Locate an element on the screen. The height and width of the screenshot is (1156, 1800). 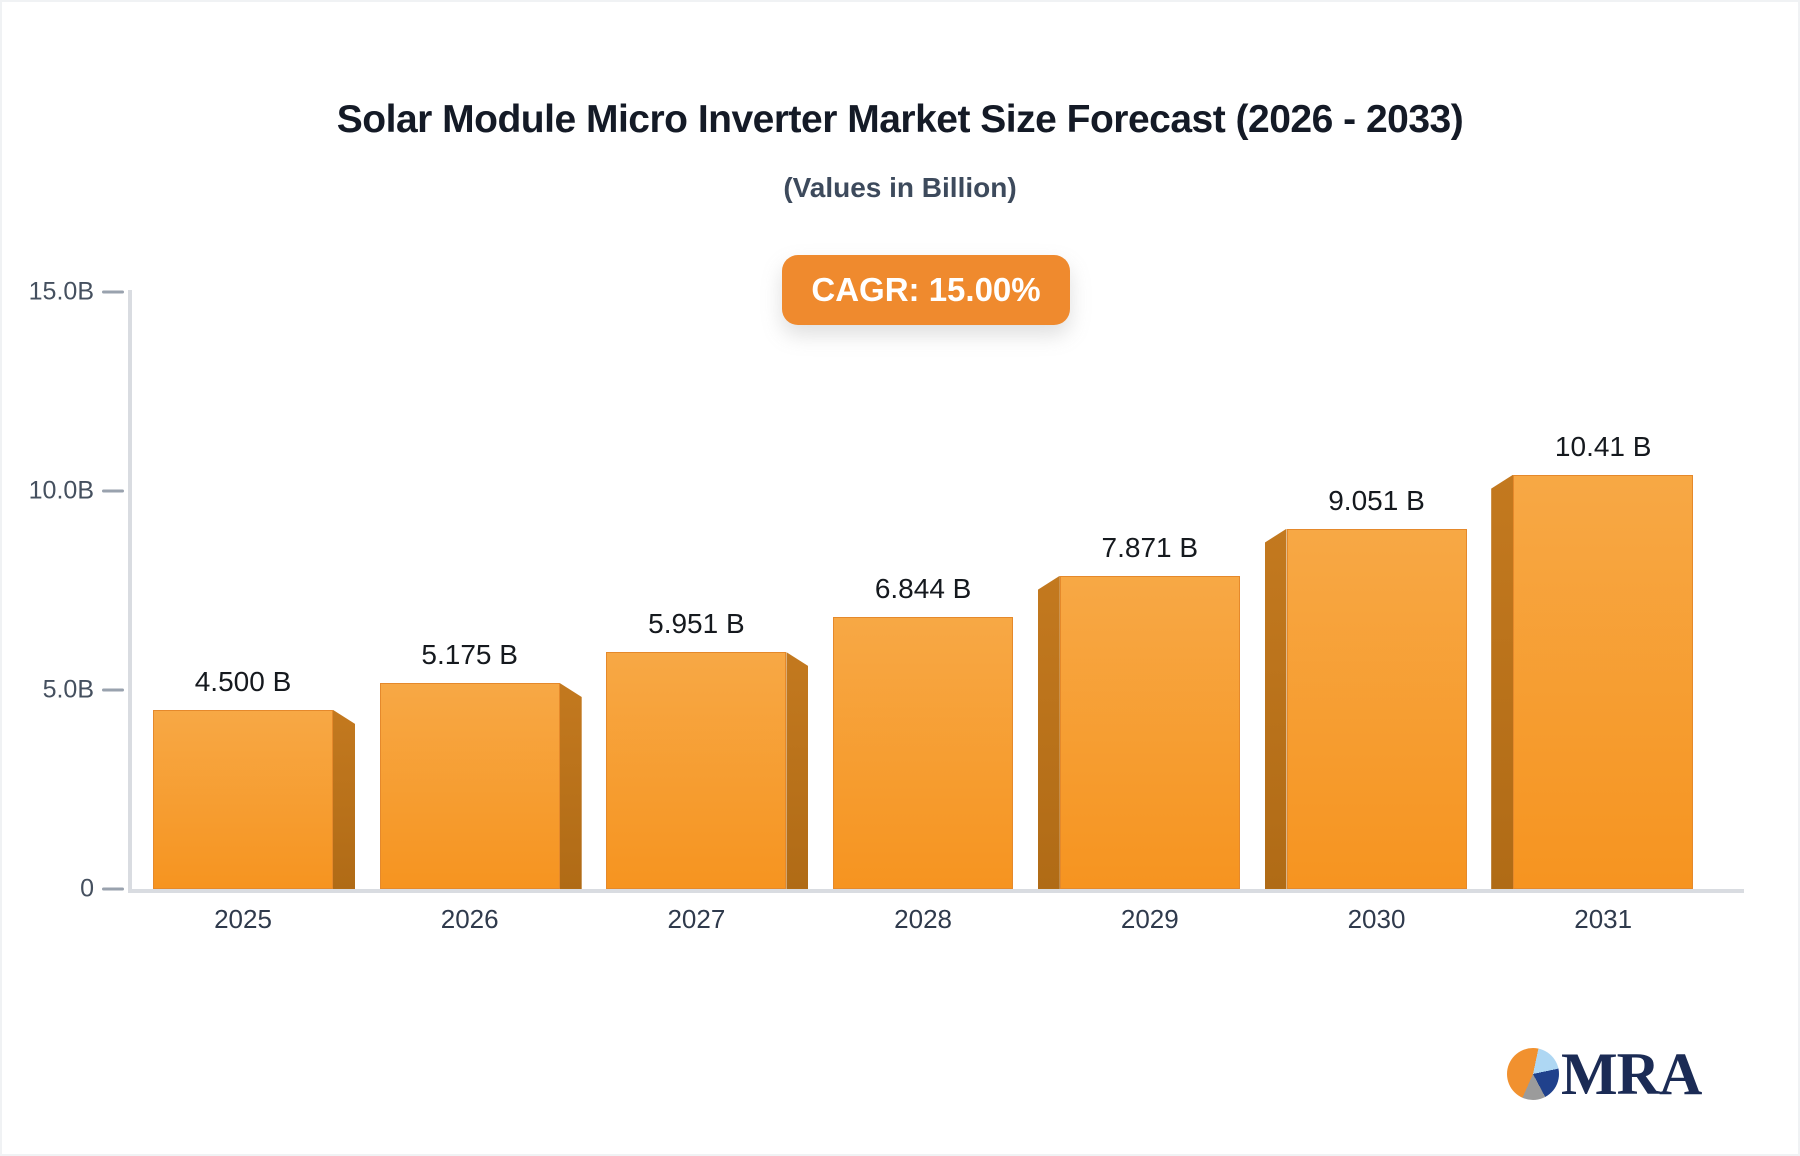
bar-value-label: 9.051 B is located at coordinates (1376, 500).